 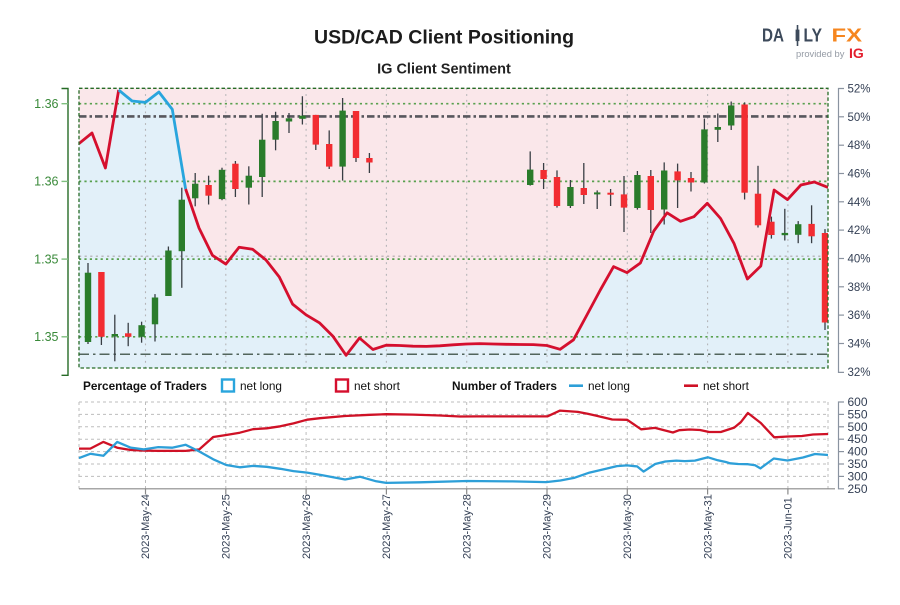 I want to click on svg-text: 48%, so click(x=859, y=146).